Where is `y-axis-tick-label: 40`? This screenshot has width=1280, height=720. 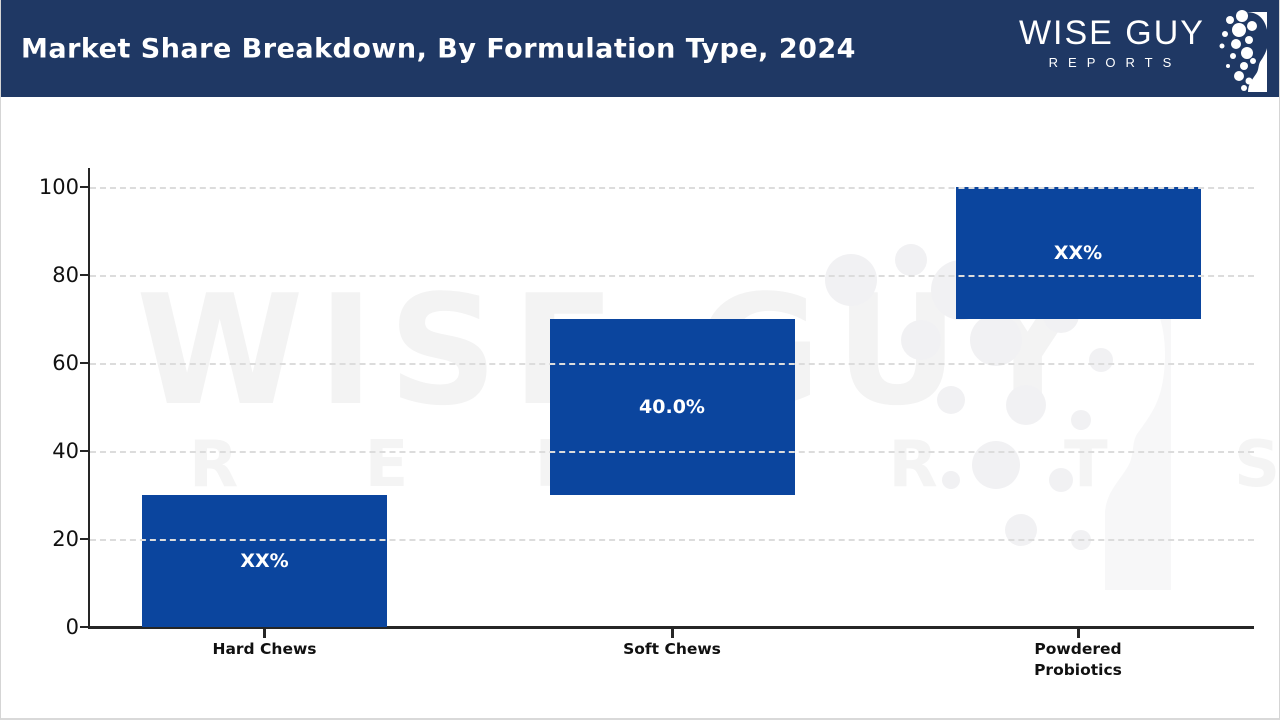
y-axis-tick-label: 40 is located at coordinates (65, 451).